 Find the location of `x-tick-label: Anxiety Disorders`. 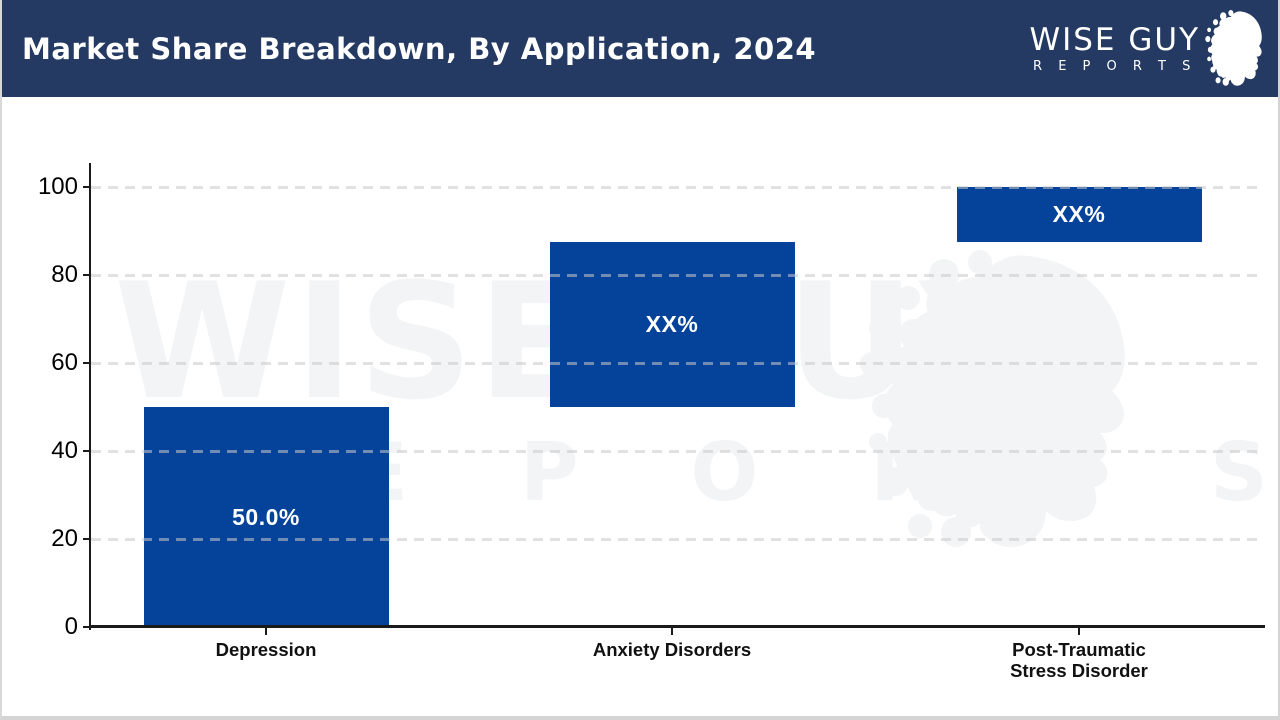

x-tick-label: Anxiety Disorders is located at coordinates (672, 649).